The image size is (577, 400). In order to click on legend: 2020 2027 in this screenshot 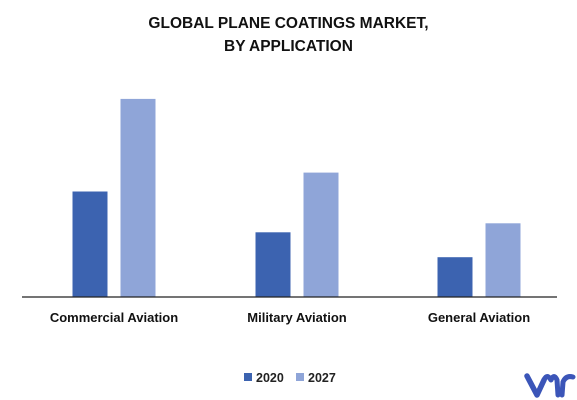, I will do `click(290, 378)`.